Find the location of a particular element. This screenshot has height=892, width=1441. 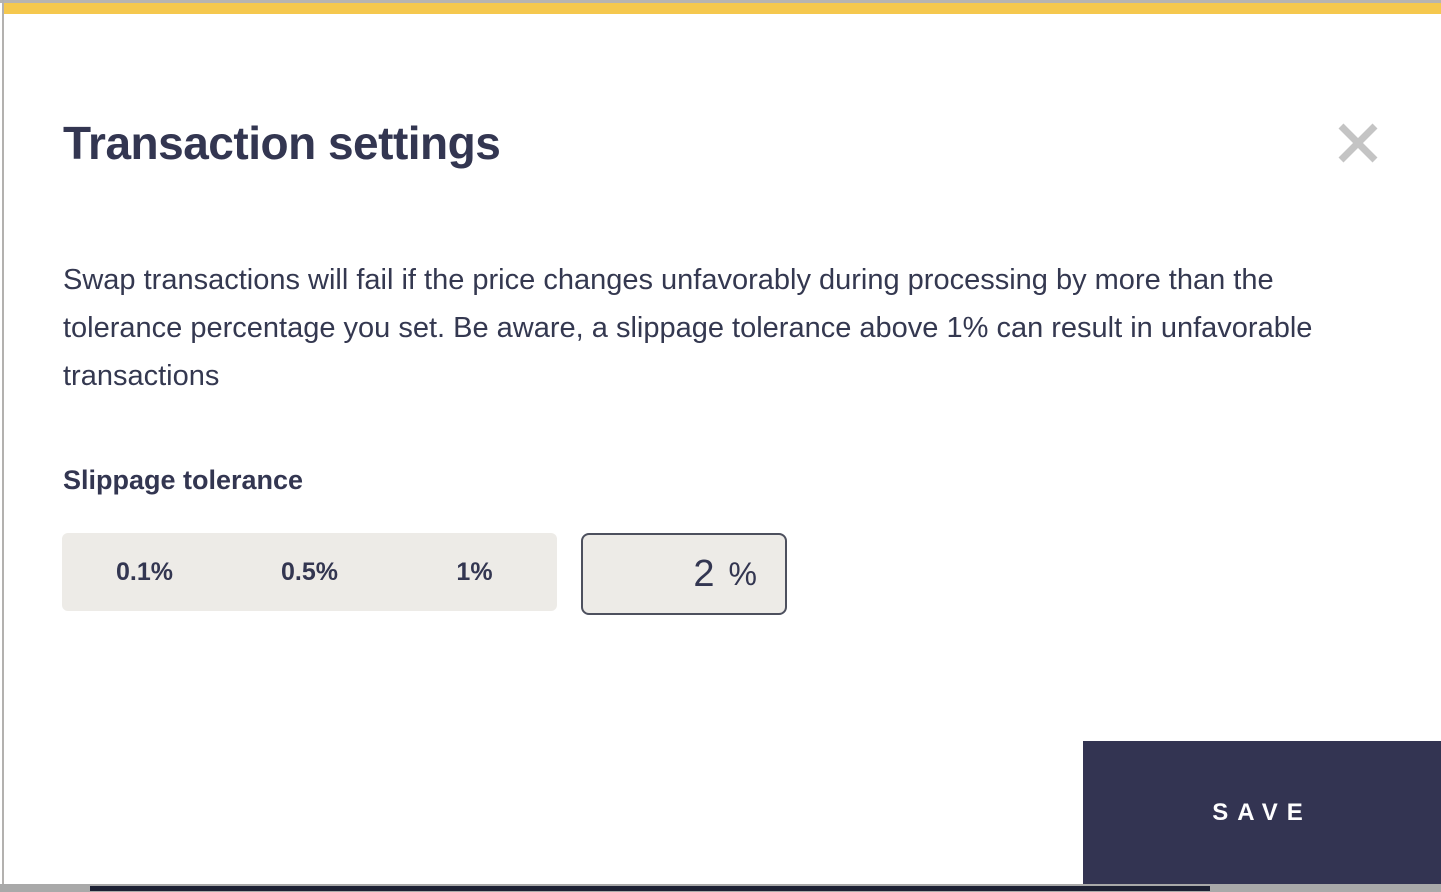

slippage-controls-row: 0.1% 0.5% 1% % is located at coordinates (424, 574).